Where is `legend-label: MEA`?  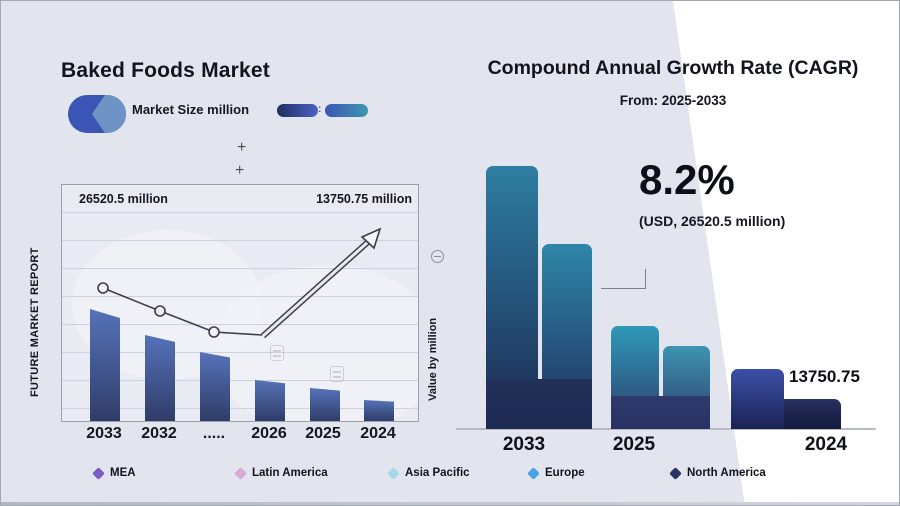
legend-label: MEA is located at coordinates (123, 473).